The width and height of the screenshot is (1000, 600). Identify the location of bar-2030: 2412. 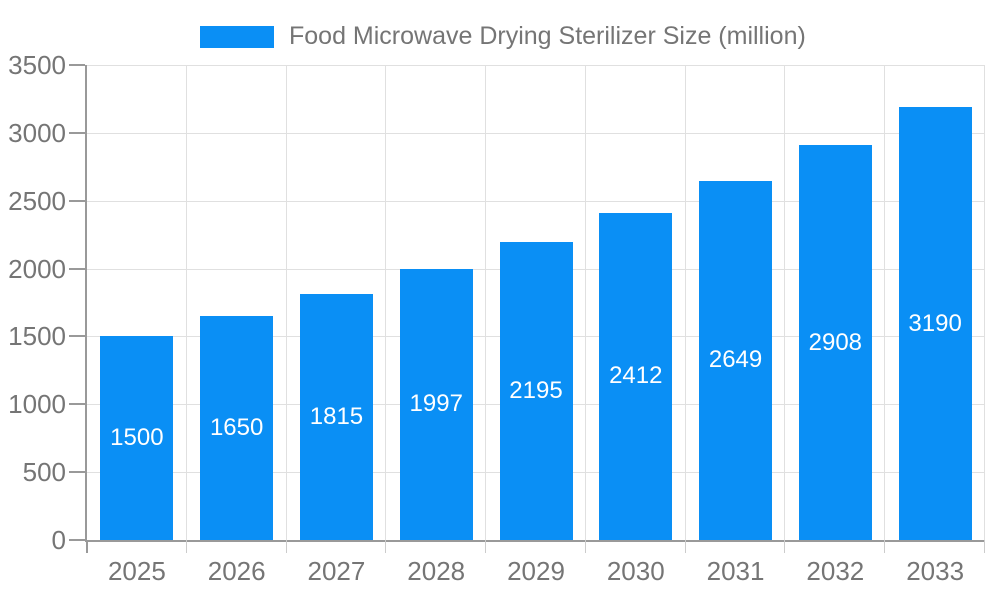
(636, 376).